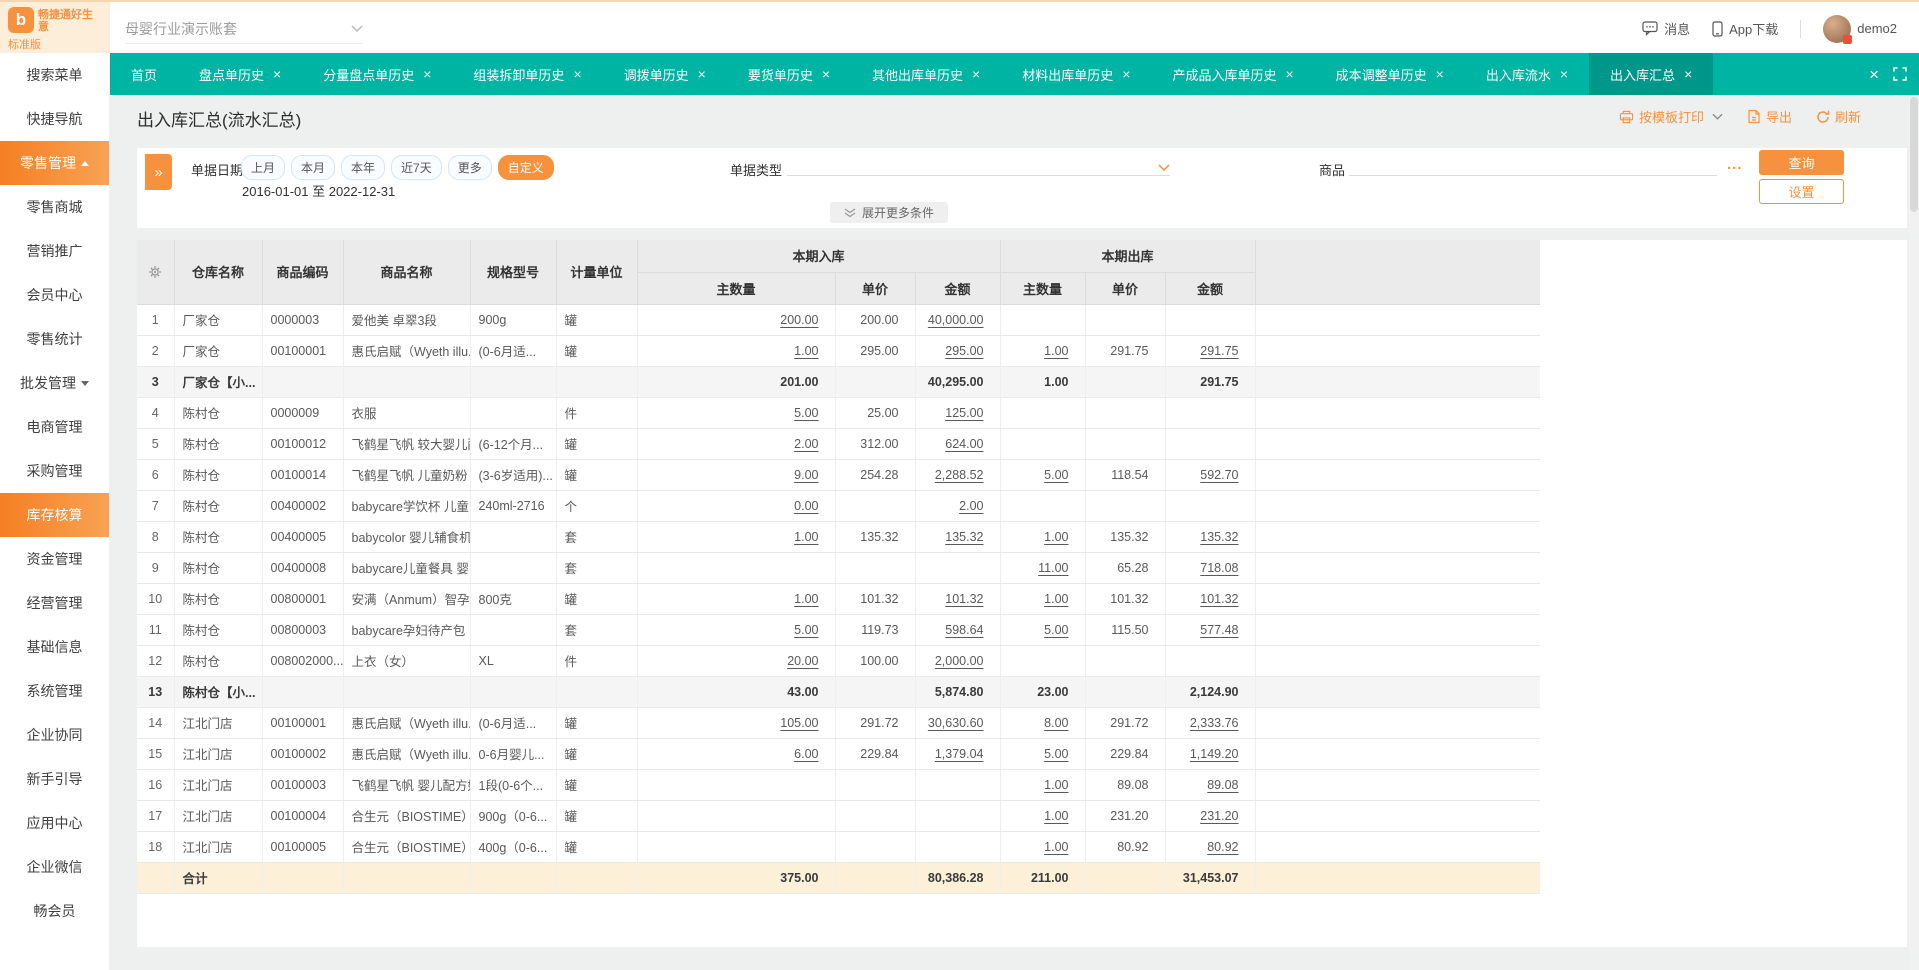 Image resolution: width=1919 pixels, height=970 pixels. Describe the element at coordinates (54, 207) in the screenshot. I see `sidebar-item-3: 零售商城` at that location.